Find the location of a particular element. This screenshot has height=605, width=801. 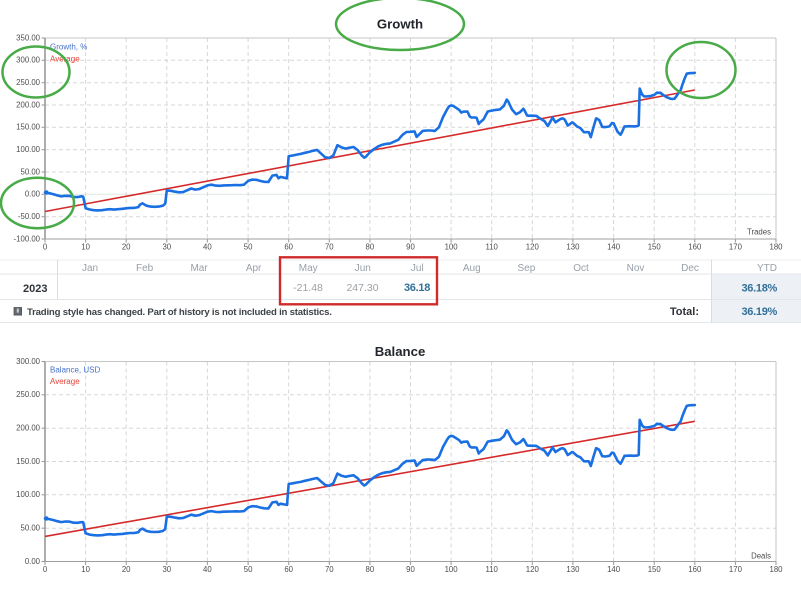

svg-text: -21.48 is located at coordinates (308, 288).